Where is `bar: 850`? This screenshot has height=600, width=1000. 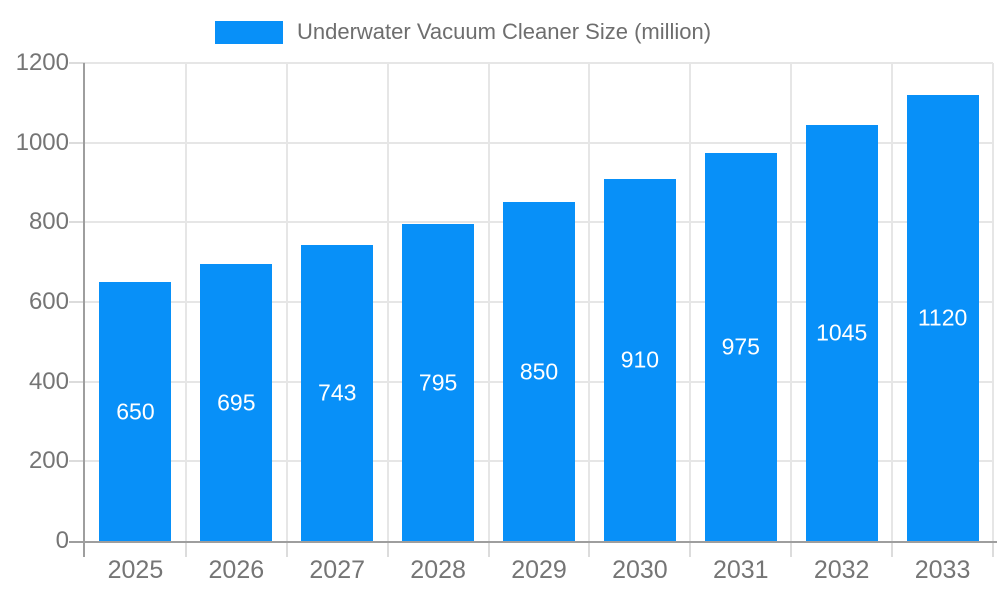
bar: 850 is located at coordinates (539, 371).